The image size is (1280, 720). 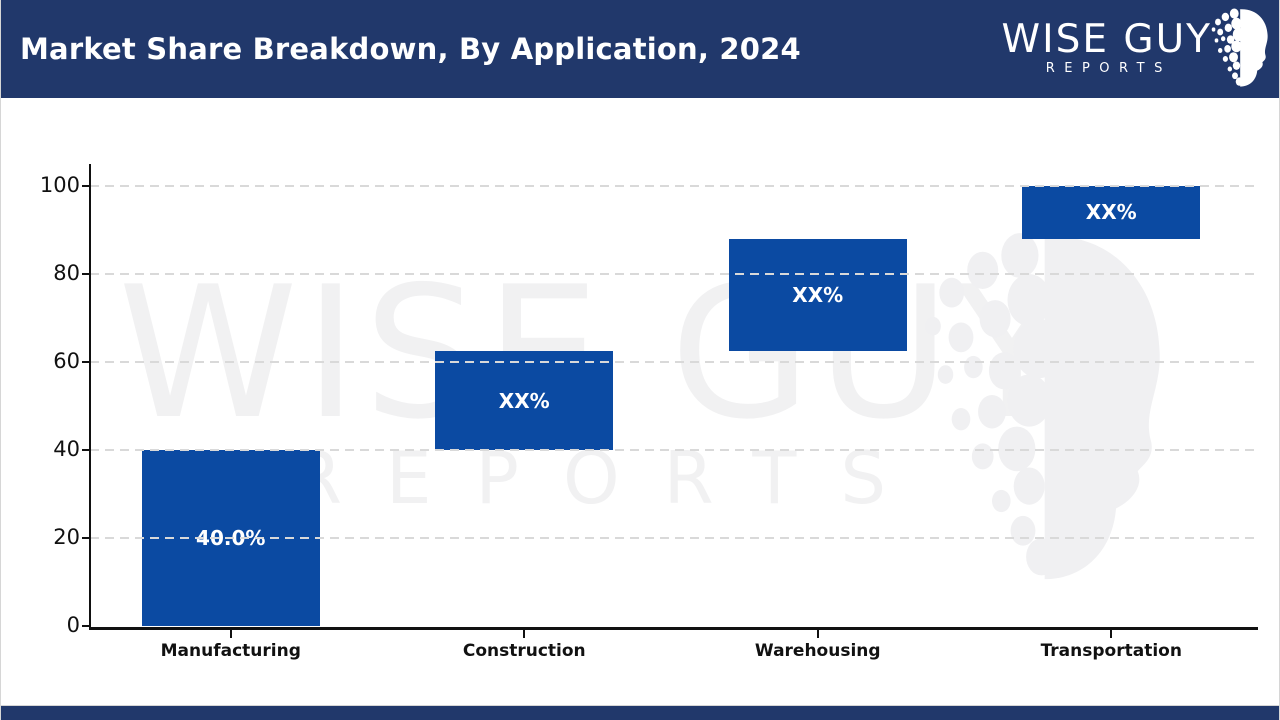 I want to click on y-tick-label: 20, so click(x=66, y=537).